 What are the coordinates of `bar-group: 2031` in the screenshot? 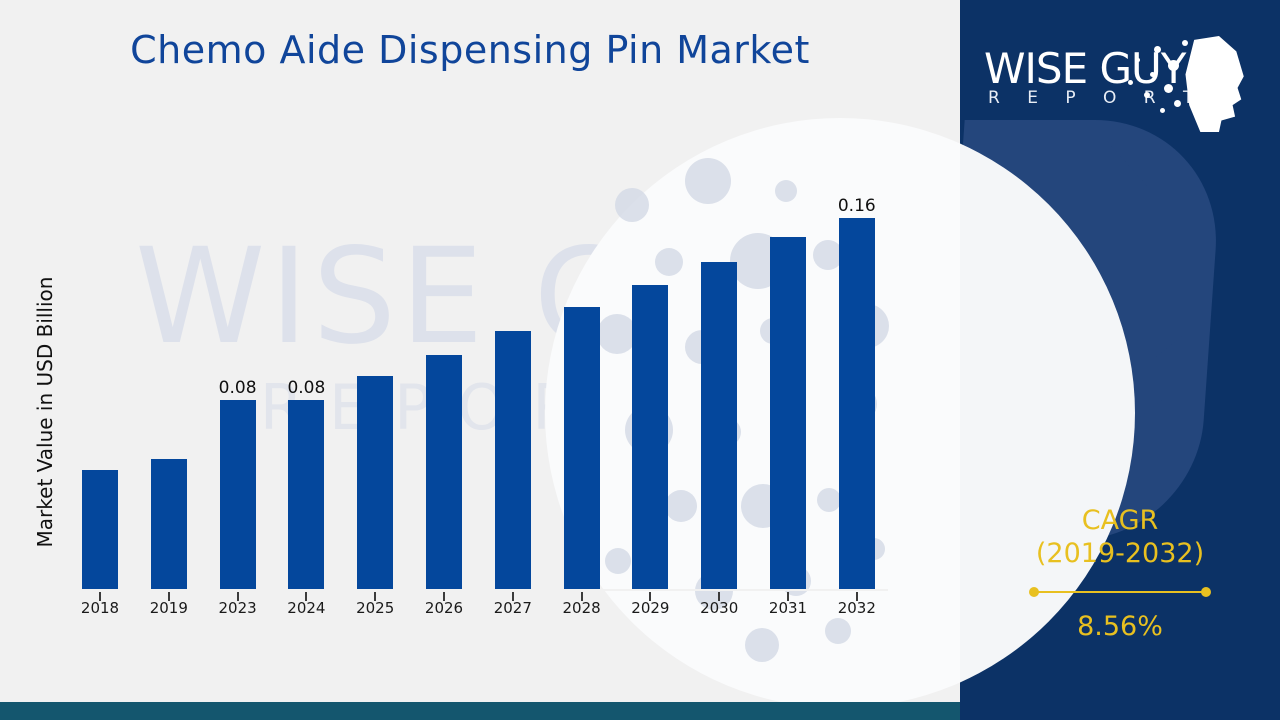 It's located at (788, 360).